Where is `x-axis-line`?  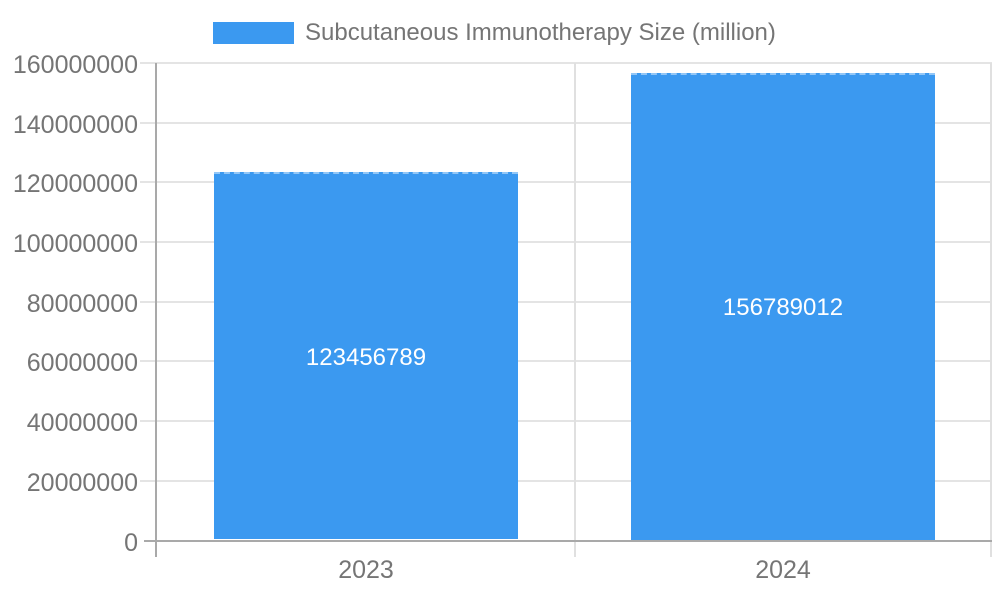
x-axis-line is located at coordinates (568, 540).